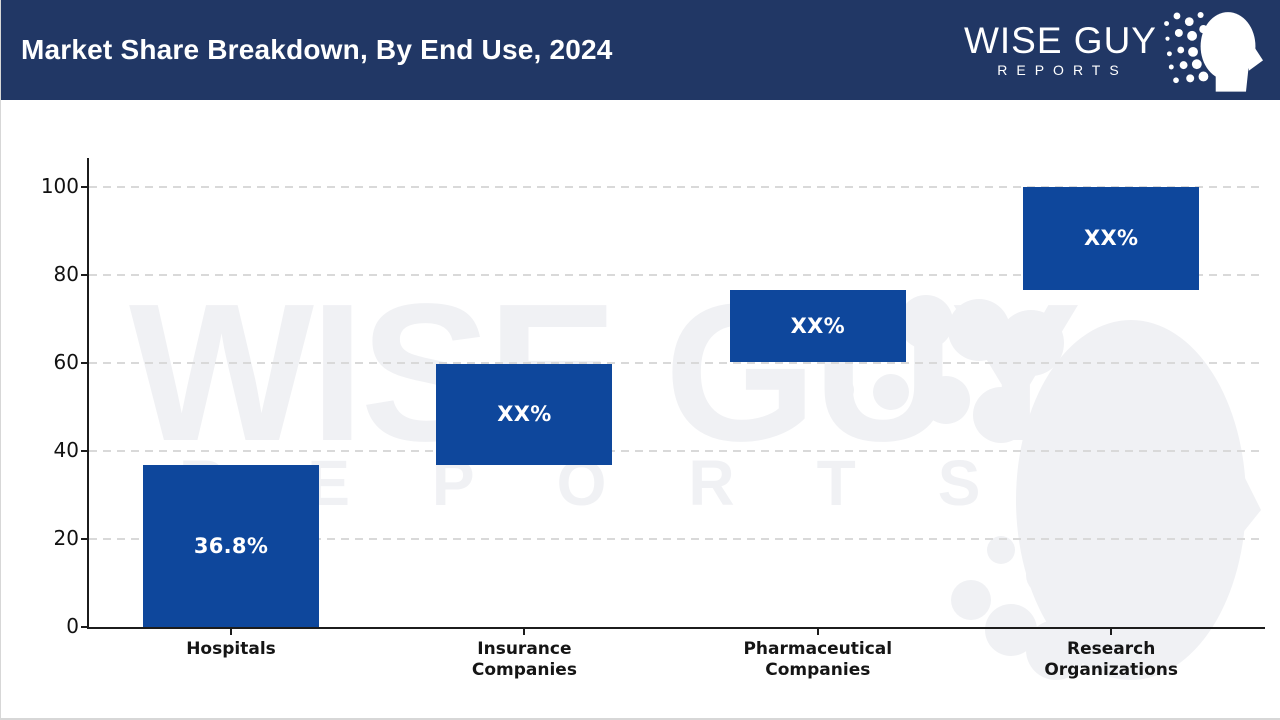  Describe the element at coordinates (72, 626) in the screenshot. I see `ytick-label-0: 0` at that location.